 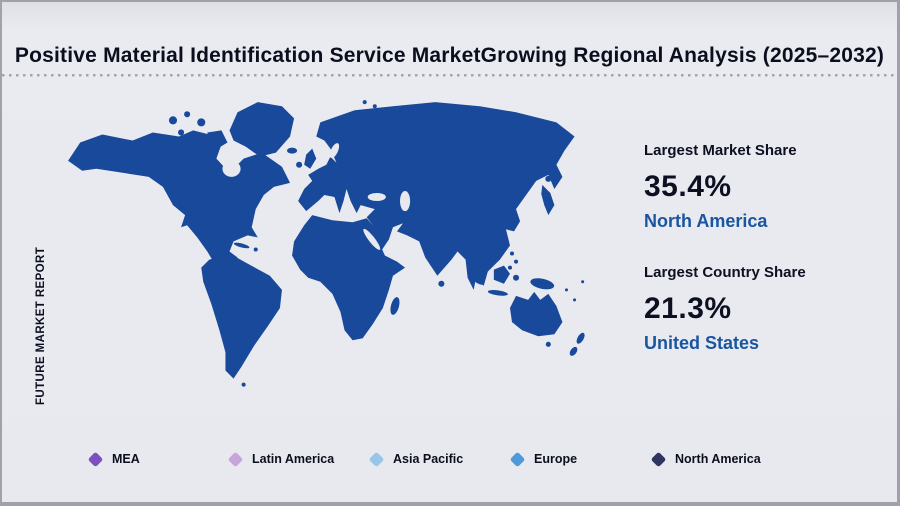 I want to click on legend-item-latin-america: Latin America, so click(x=281, y=459).